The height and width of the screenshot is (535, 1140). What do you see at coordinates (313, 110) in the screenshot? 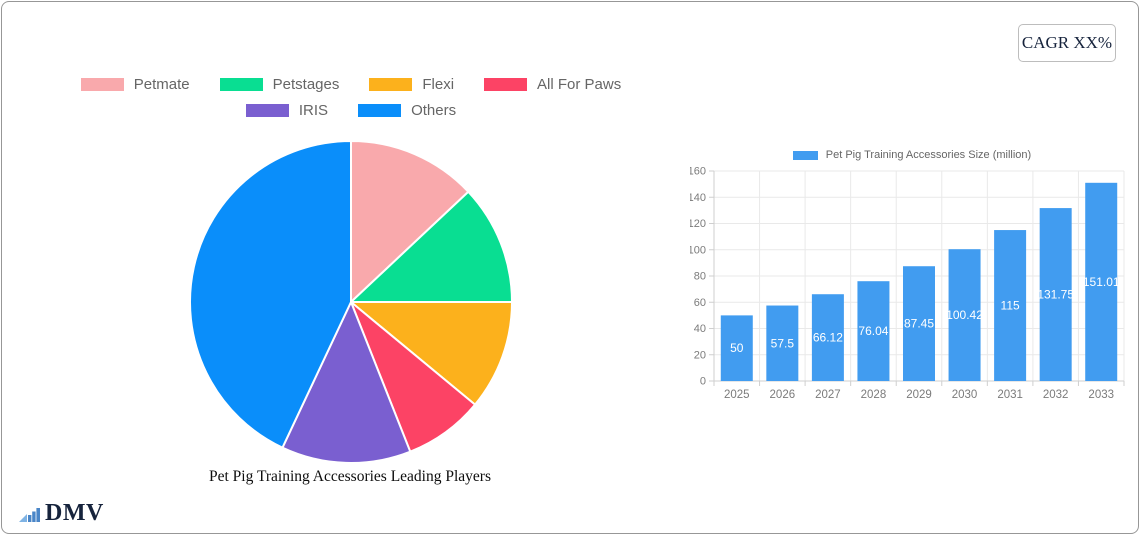
I see `legend-label: IRIS` at bounding box center [313, 110].